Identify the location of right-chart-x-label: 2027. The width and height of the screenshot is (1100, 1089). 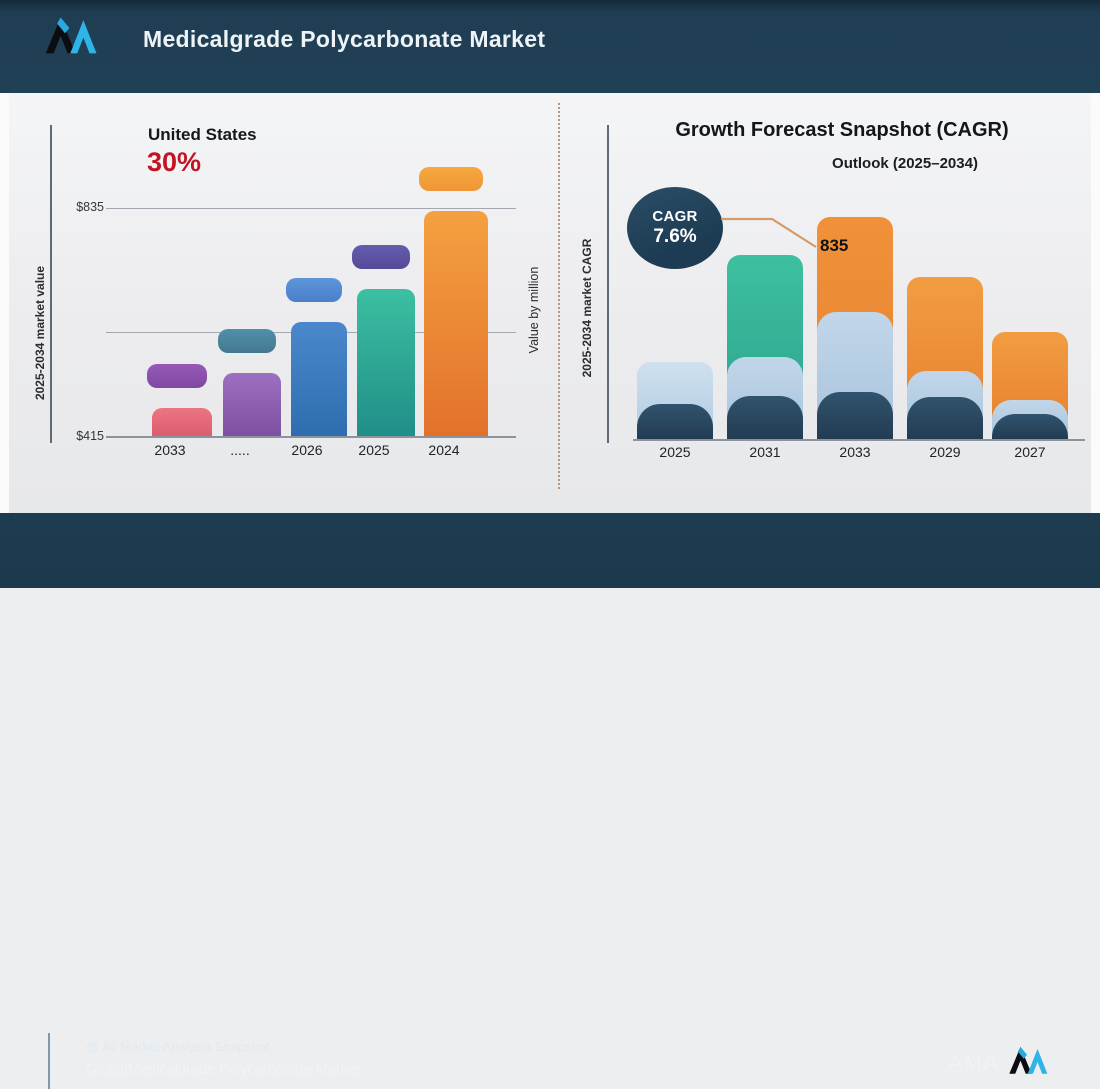
(1030, 452).